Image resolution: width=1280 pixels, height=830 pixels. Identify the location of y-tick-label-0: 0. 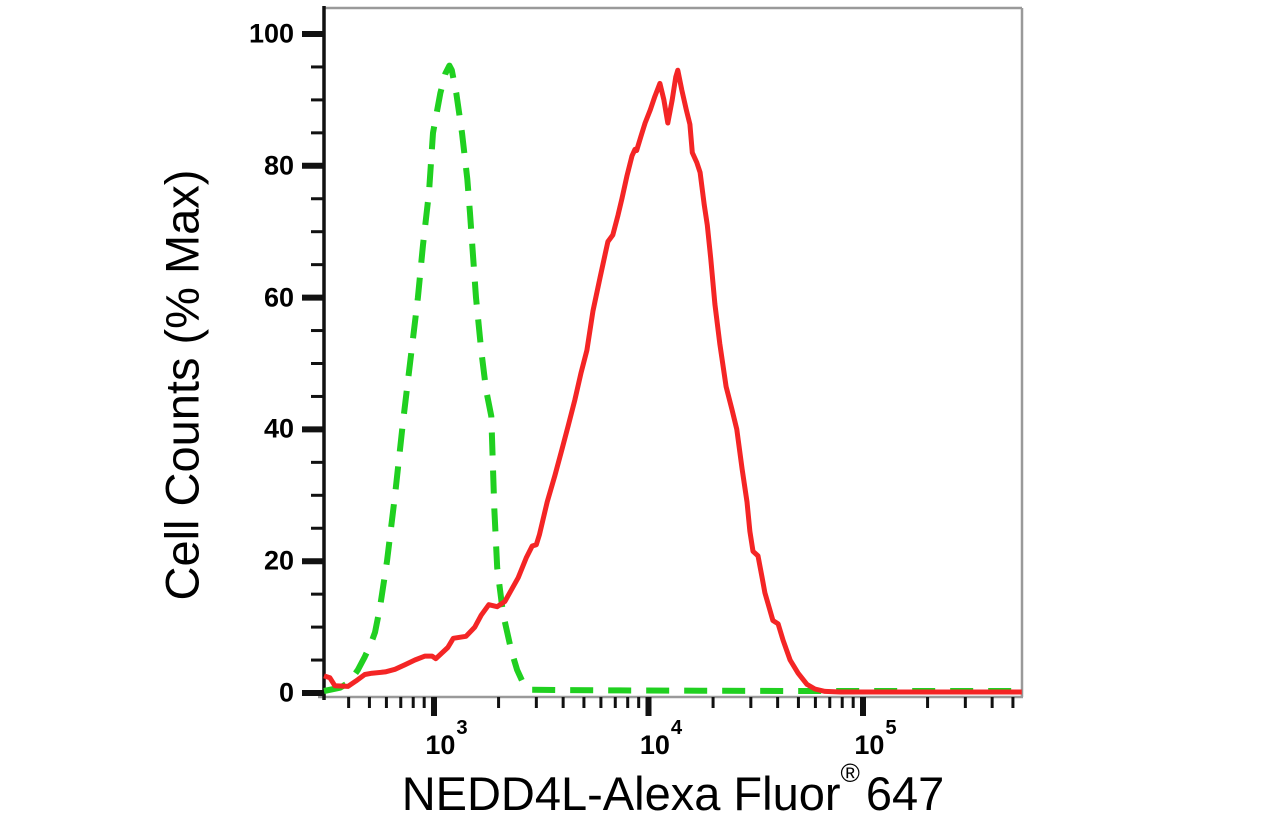
(286, 692).